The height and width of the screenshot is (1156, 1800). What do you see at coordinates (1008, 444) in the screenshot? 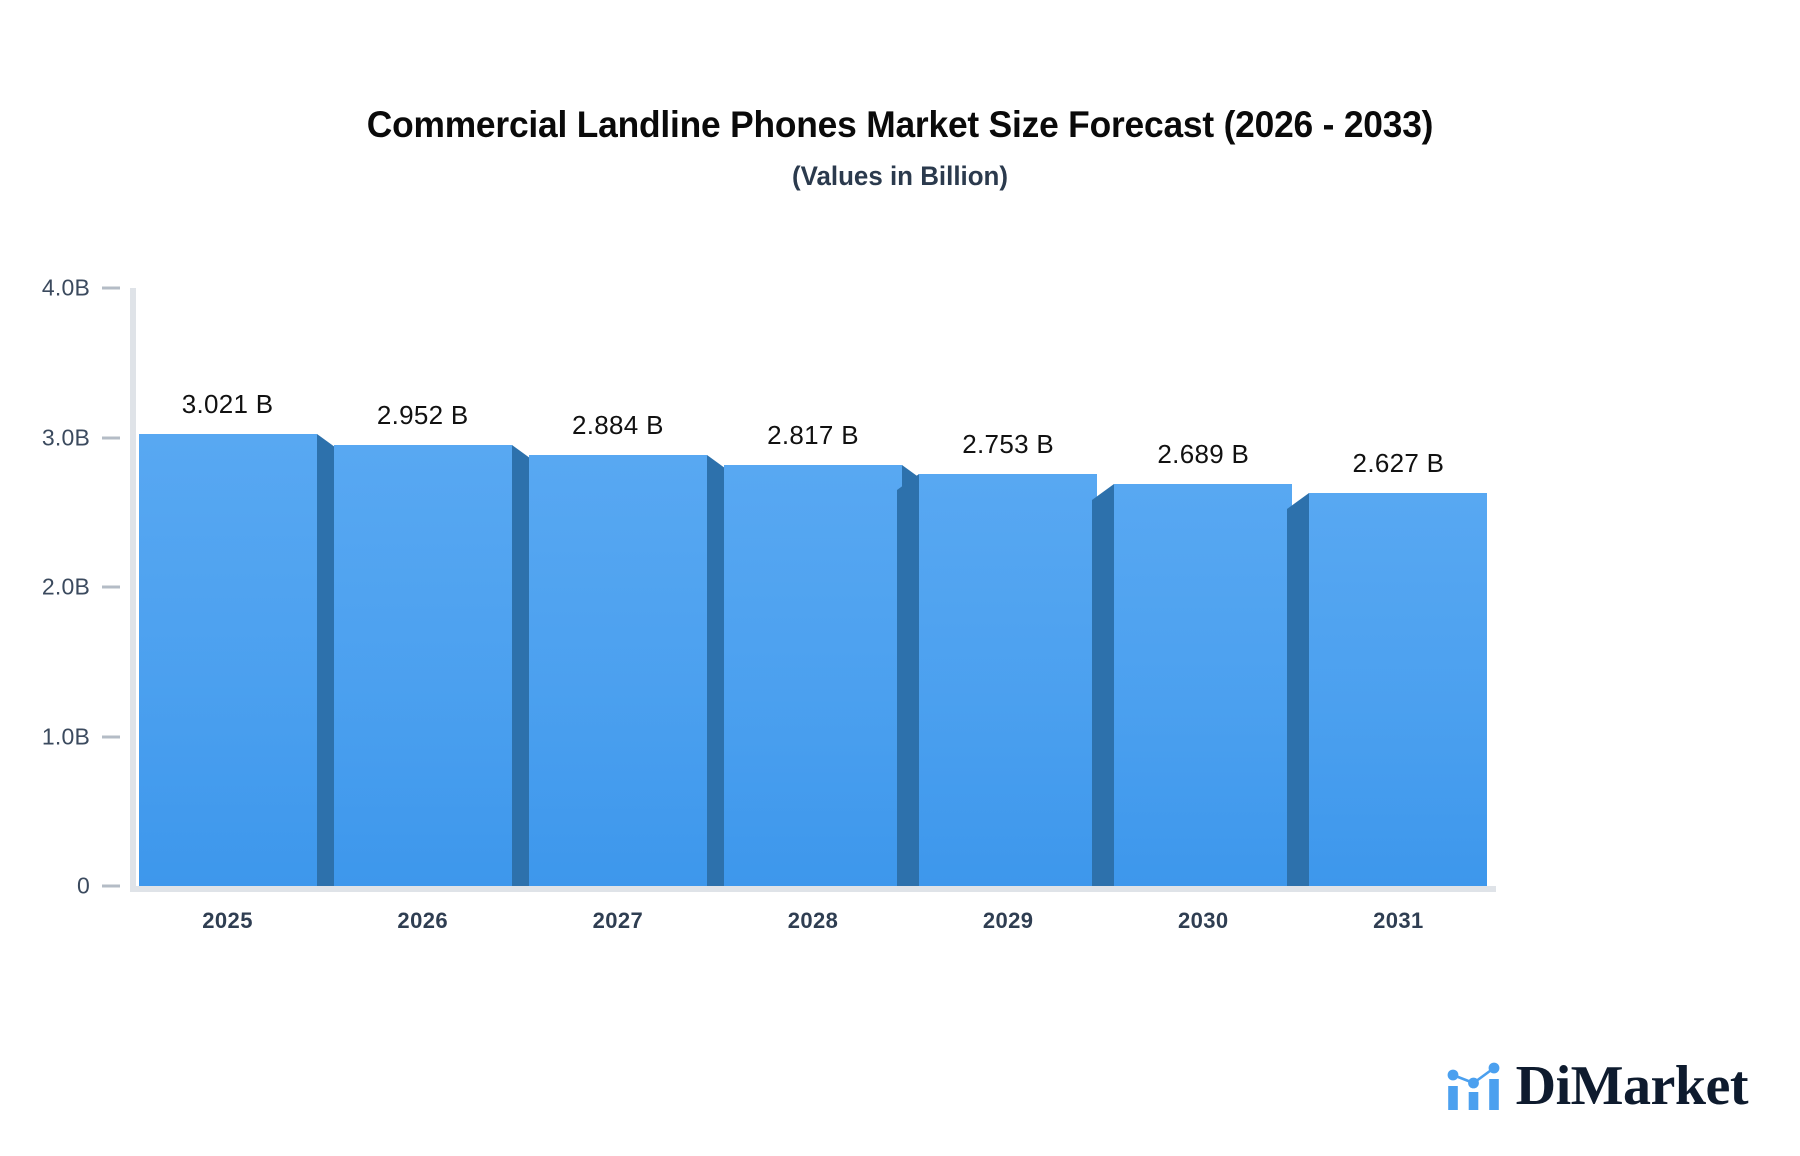
I see `bar-value-label: 2.753 B` at bounding box center [1008, 444].